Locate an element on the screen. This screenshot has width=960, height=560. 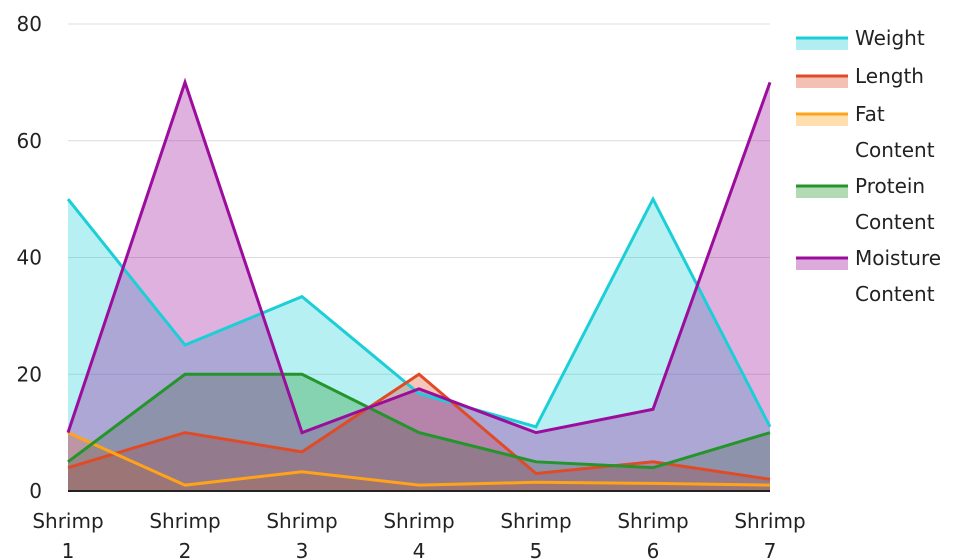
legend-item-moisture-content: Moisture Content is located at coordinates (868, 276).